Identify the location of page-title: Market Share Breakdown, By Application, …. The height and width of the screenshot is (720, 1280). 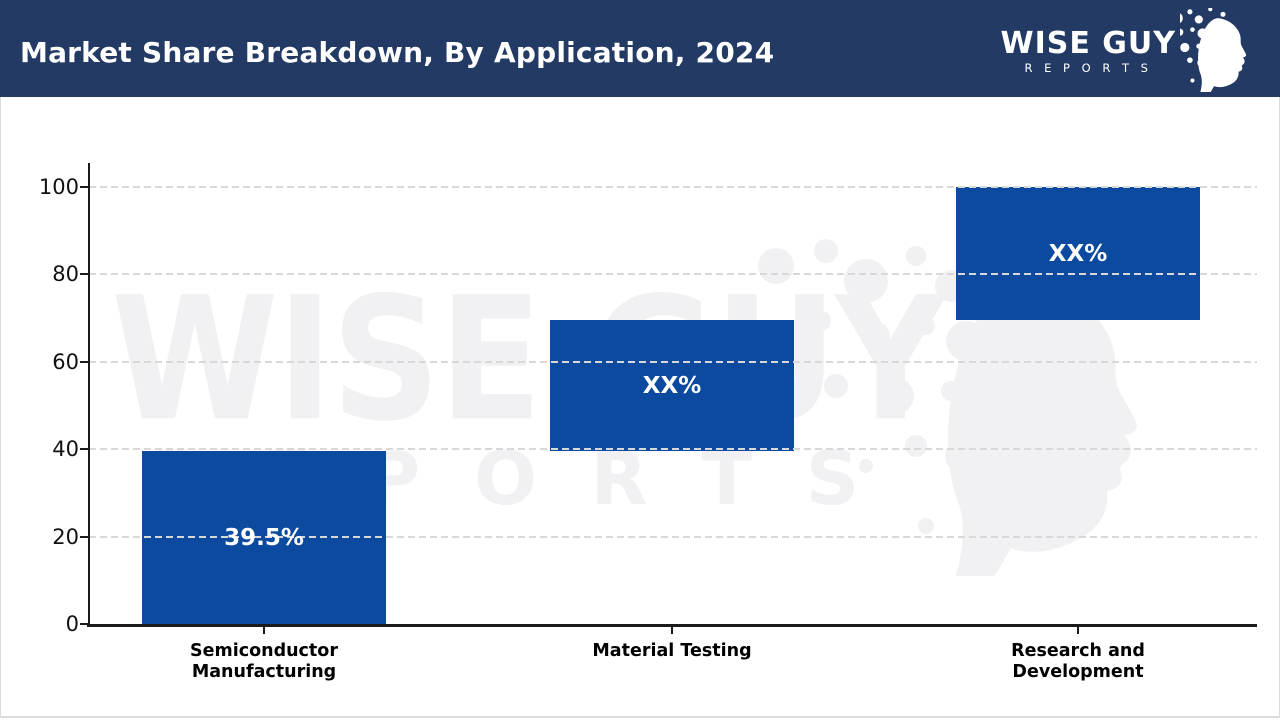
(397, 52).